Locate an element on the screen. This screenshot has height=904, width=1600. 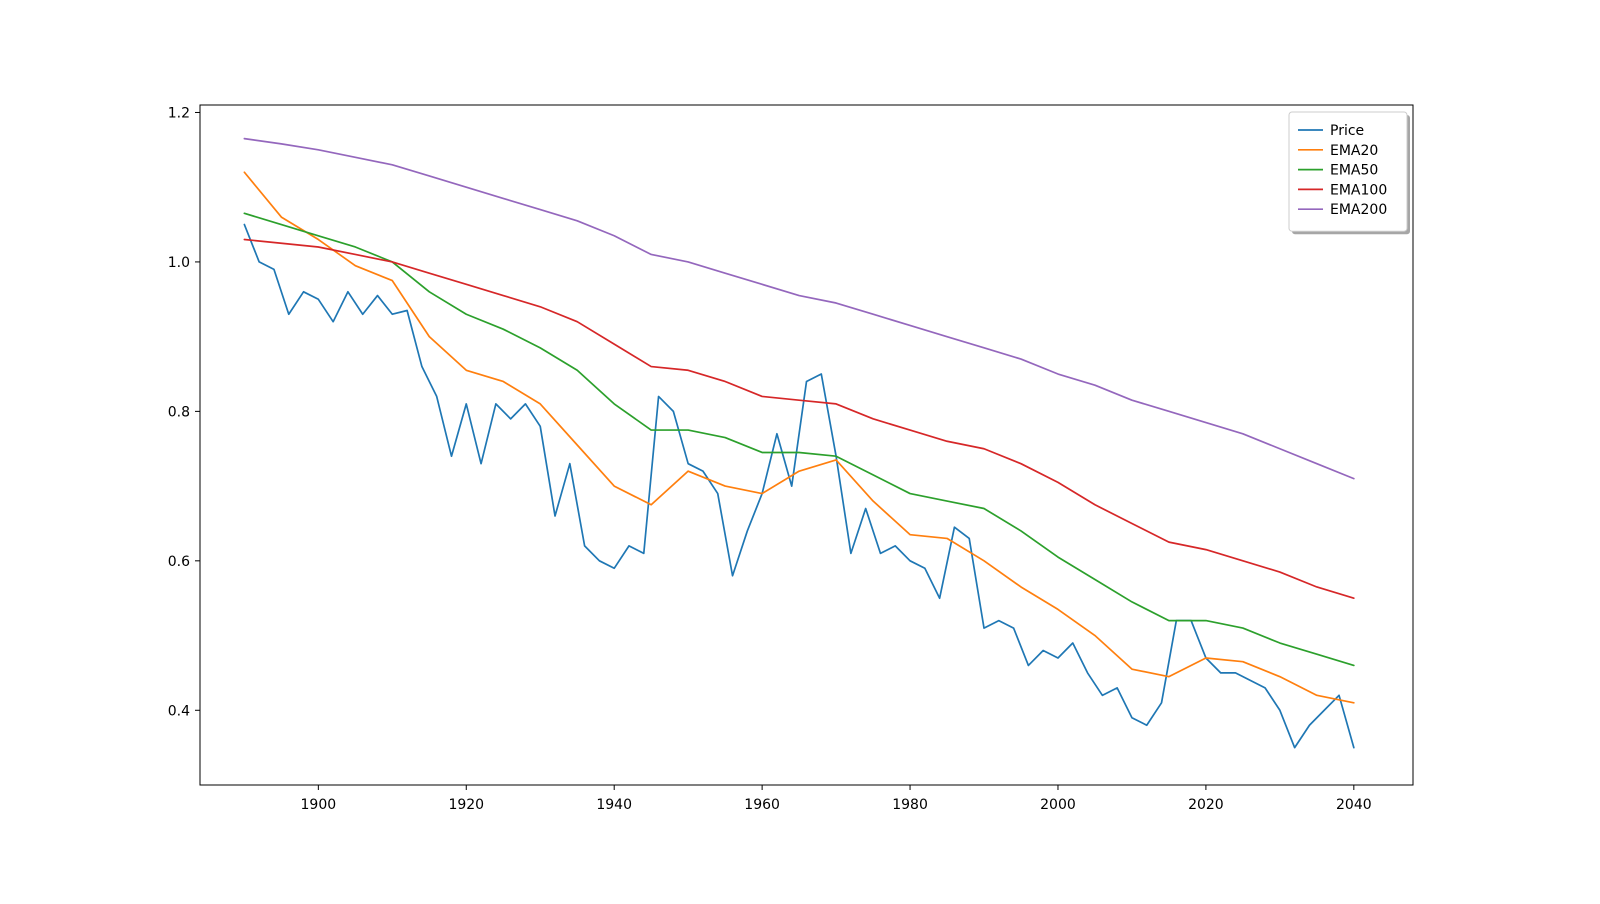
y-tick-label: 0.8 is located at coordinates (179, 412).